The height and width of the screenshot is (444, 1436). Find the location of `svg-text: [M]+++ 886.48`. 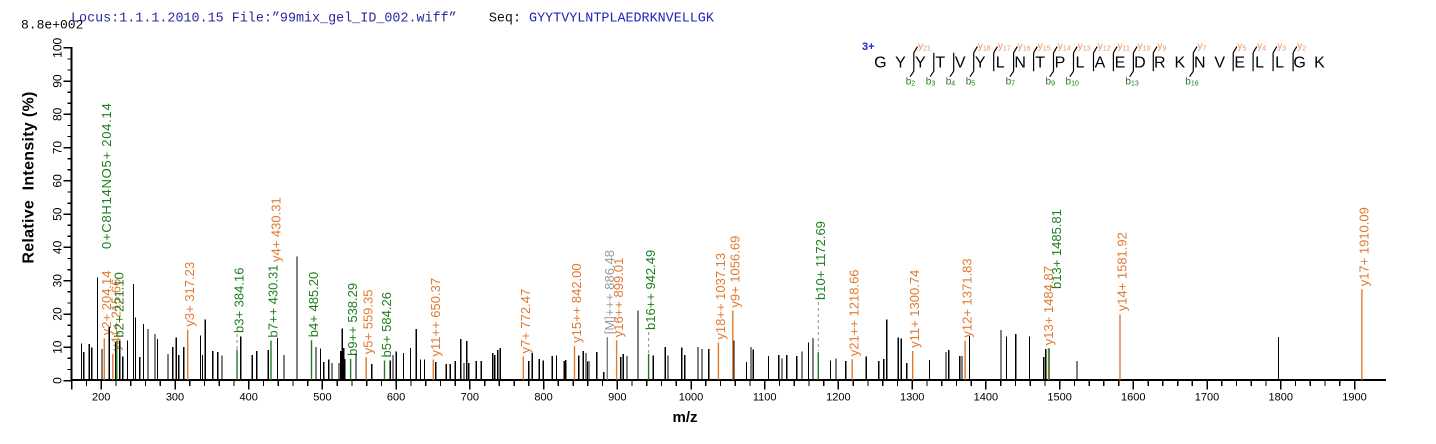

svg-text: [M]+++ 886.48 is located at coordinates (609, 292).